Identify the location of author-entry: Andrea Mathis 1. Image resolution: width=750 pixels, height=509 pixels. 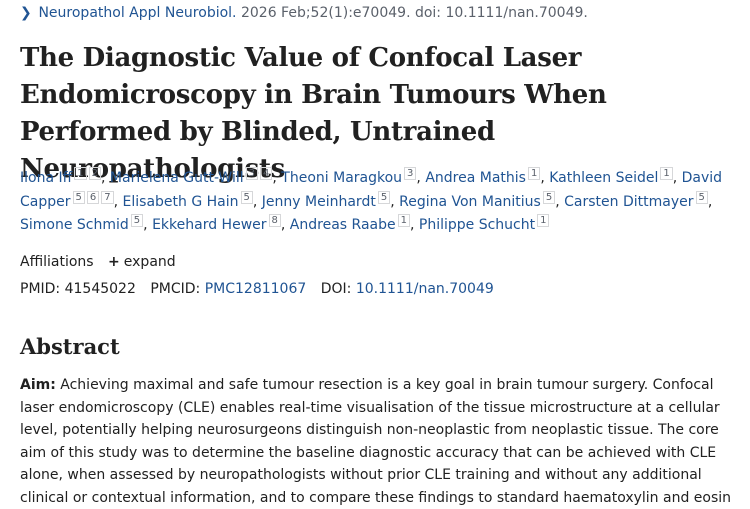
(483, 176).